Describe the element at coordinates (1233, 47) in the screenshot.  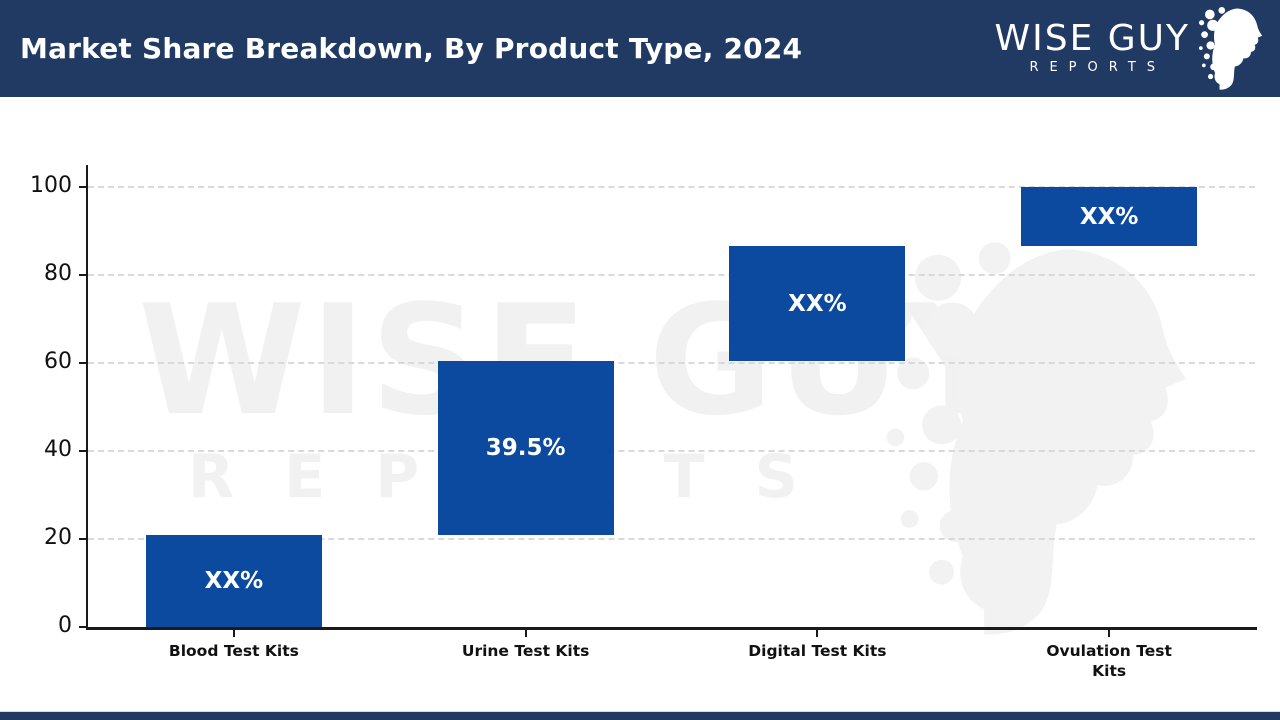
I see `brand-face-icon` at that location.